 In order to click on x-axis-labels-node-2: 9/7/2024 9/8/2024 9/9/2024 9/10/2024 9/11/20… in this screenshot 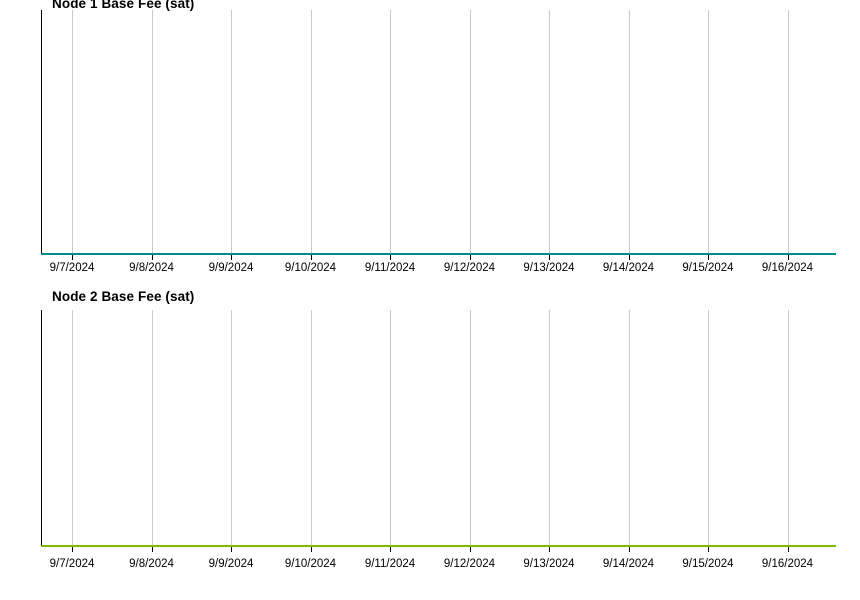, I will do `click(430, 565)`.